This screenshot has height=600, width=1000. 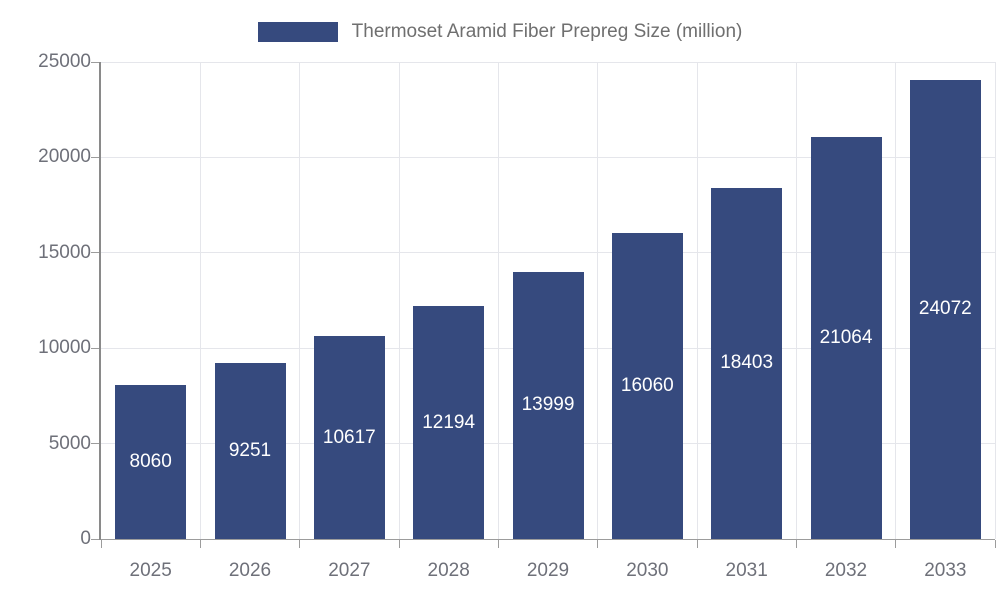 I want to click on bar-2033: 24072, so click(x=945, y=309).